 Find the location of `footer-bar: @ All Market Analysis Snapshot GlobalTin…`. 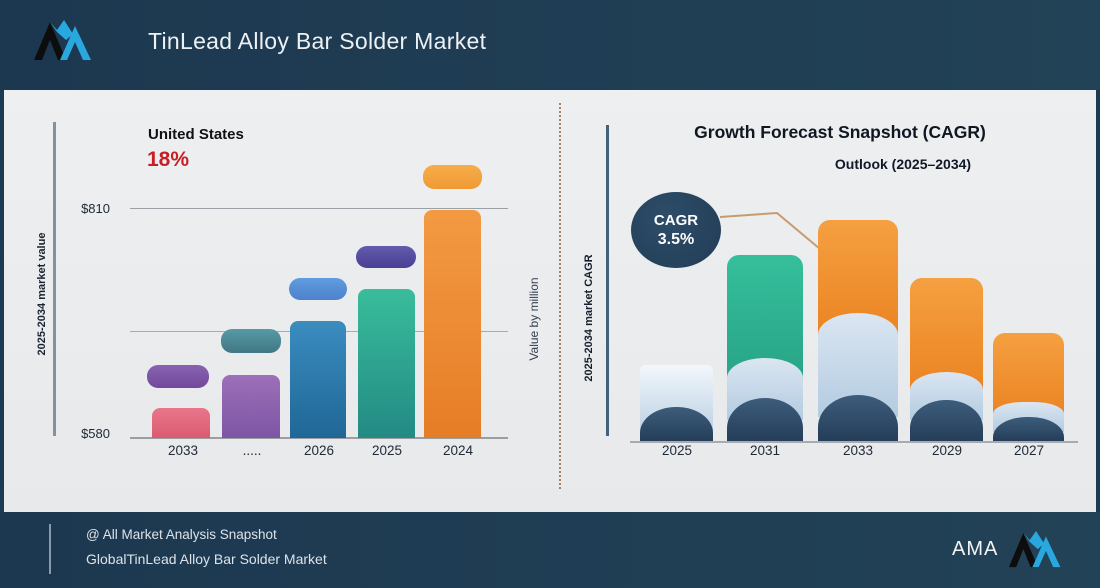

footer-bar: @ All Market Analysis Snapshot GlobalTin… is located at coordinates (550, 550).